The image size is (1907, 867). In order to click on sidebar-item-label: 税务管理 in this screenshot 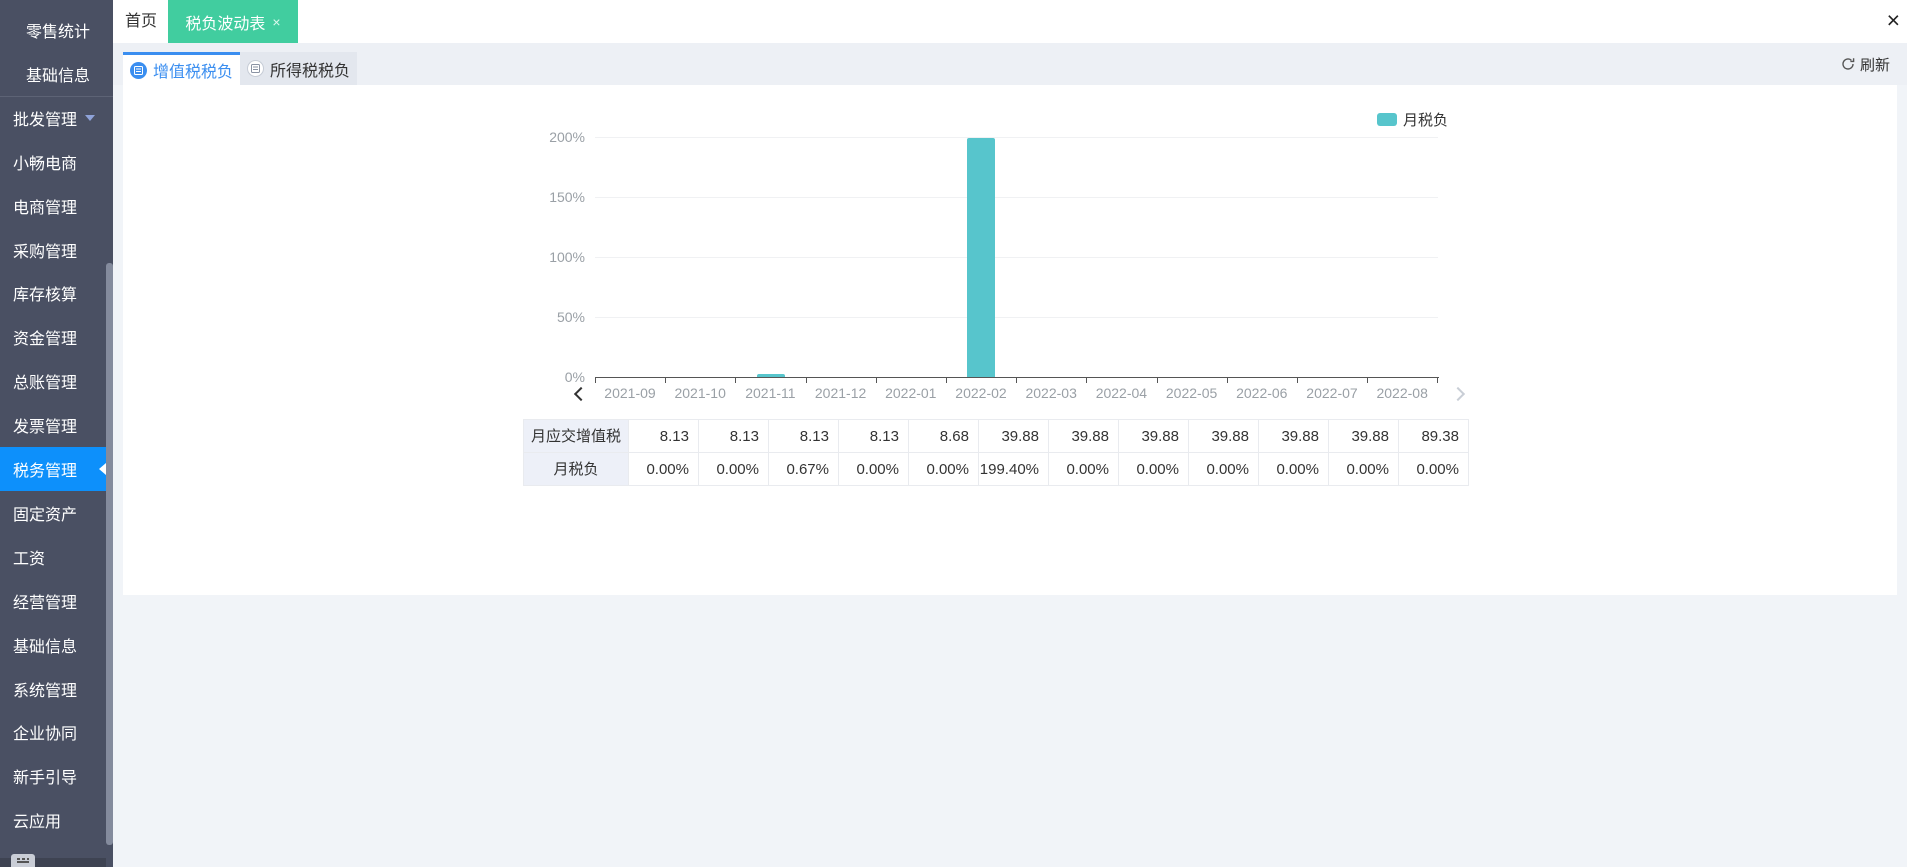, I will do `click(45, 471)`.